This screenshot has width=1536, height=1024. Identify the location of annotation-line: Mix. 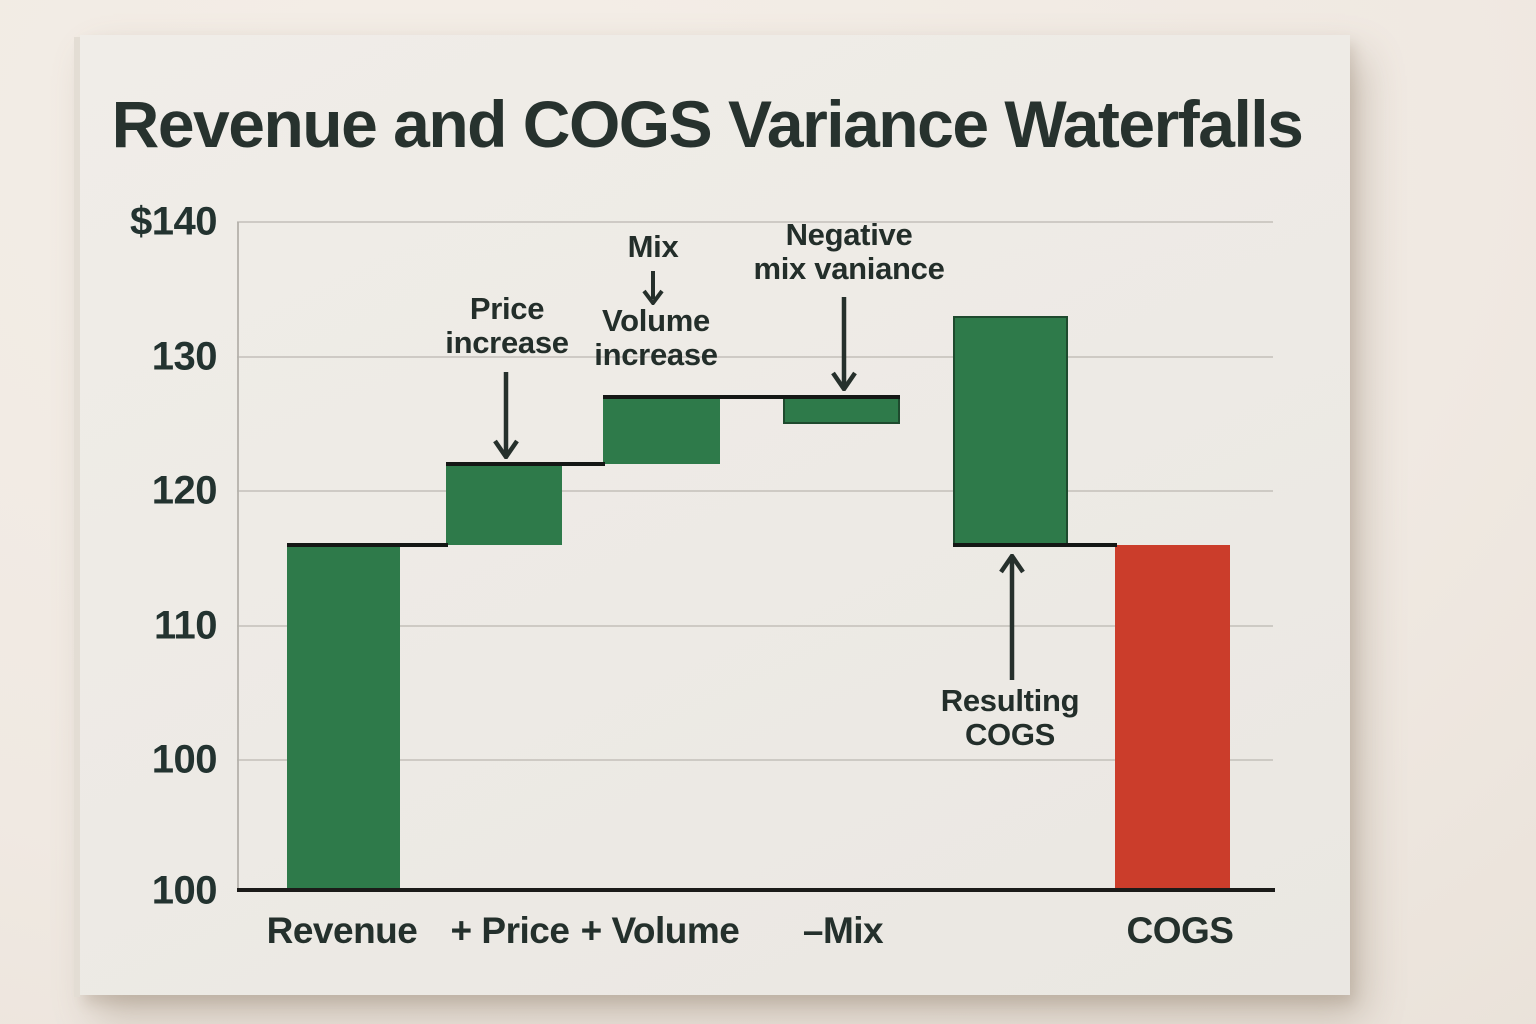
(653, 246).